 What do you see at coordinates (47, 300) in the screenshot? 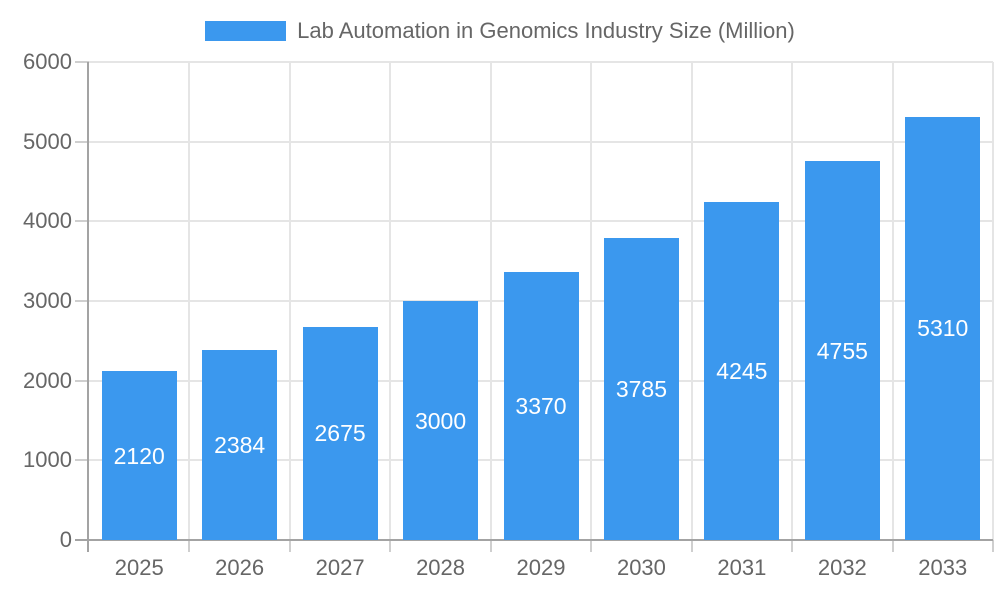
I see `y-tick-label: 3000` at bounding box center [47, 300].